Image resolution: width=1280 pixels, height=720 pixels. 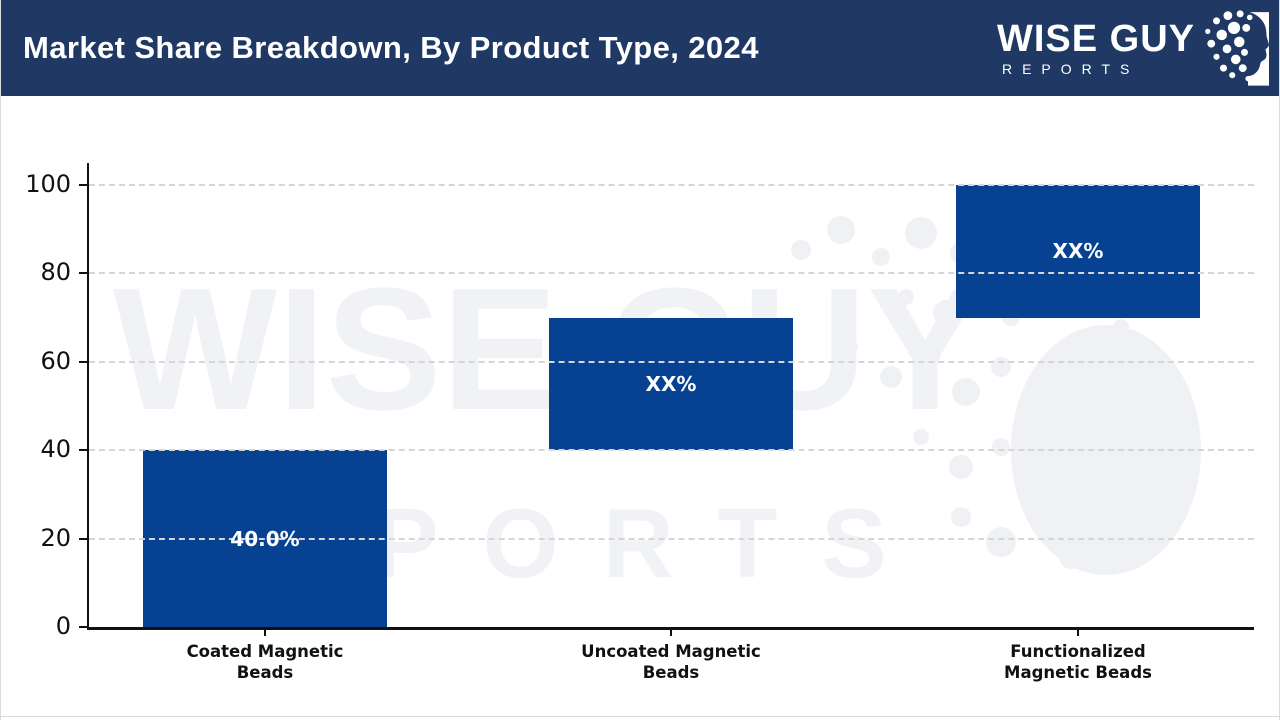 What do you see at coordinates (55, 449) in the screenshot?
I see `y-tick-label: 40` at bounding box center [55, 449].